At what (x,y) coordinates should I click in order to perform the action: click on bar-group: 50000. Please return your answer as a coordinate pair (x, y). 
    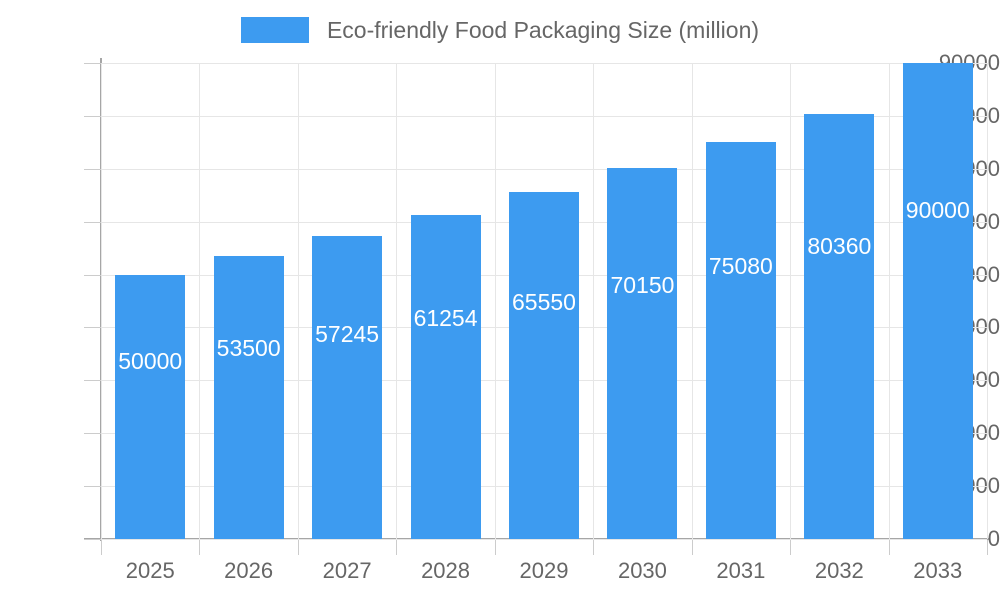
    Looking at the image, I should click on (150, 301).